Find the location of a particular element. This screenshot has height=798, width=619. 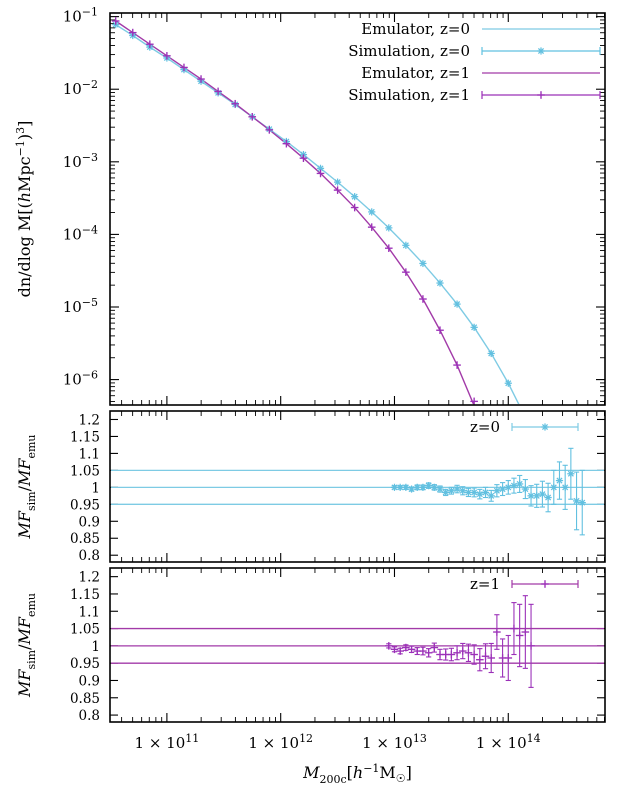

legend-label-3: Simulation, z=1 is located at coordinates (409, 95).